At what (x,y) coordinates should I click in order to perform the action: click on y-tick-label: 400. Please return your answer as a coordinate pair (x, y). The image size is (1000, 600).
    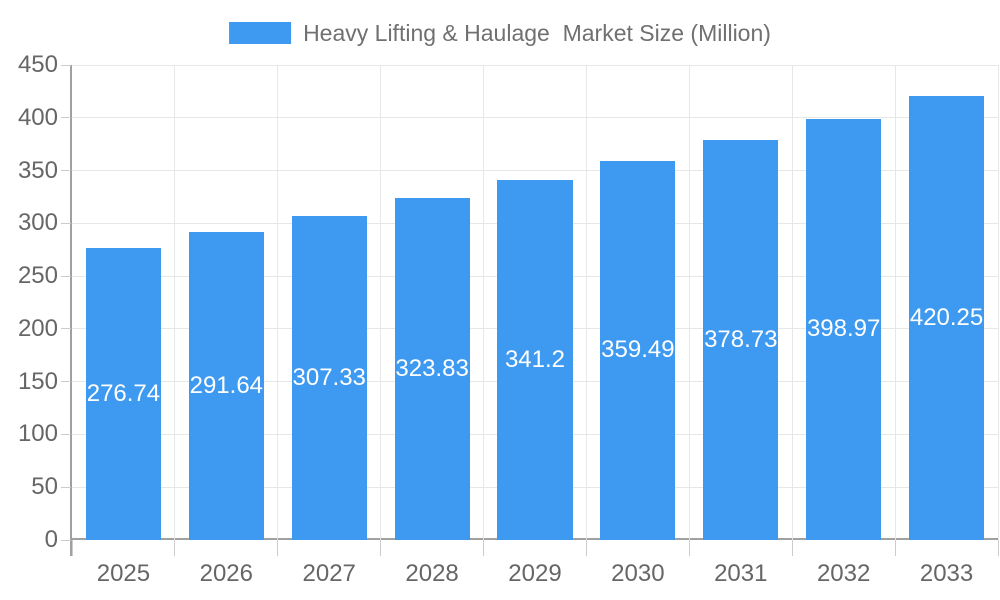
    Looking at the image, I should click on (37, 117).